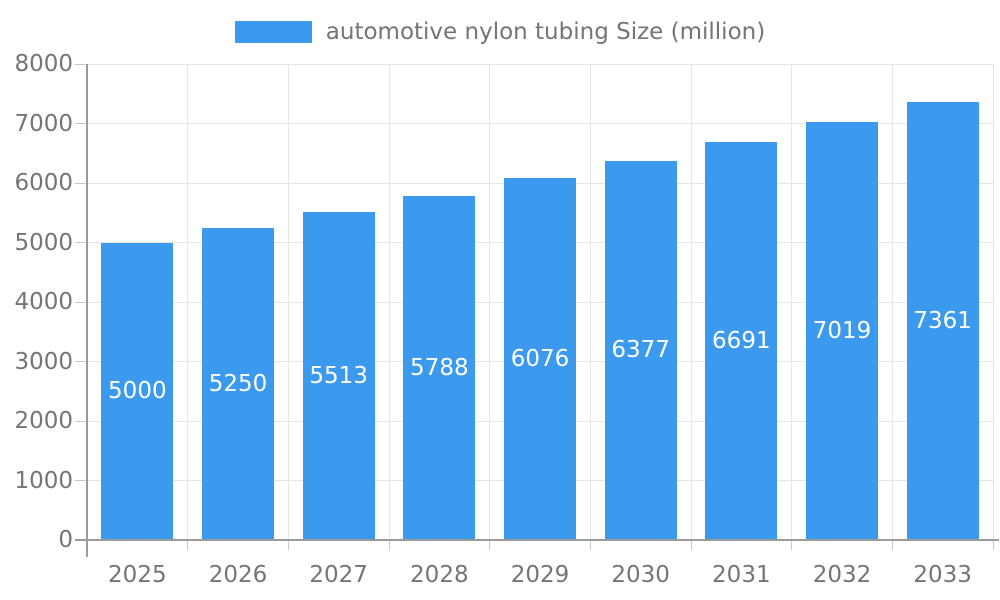 The height and width of the screenshot is (600, 1000). What do you see at coordinates (43, 64) in the screenshot?
I see `y-tick-label: 8000` at bounding box center [43, 64].